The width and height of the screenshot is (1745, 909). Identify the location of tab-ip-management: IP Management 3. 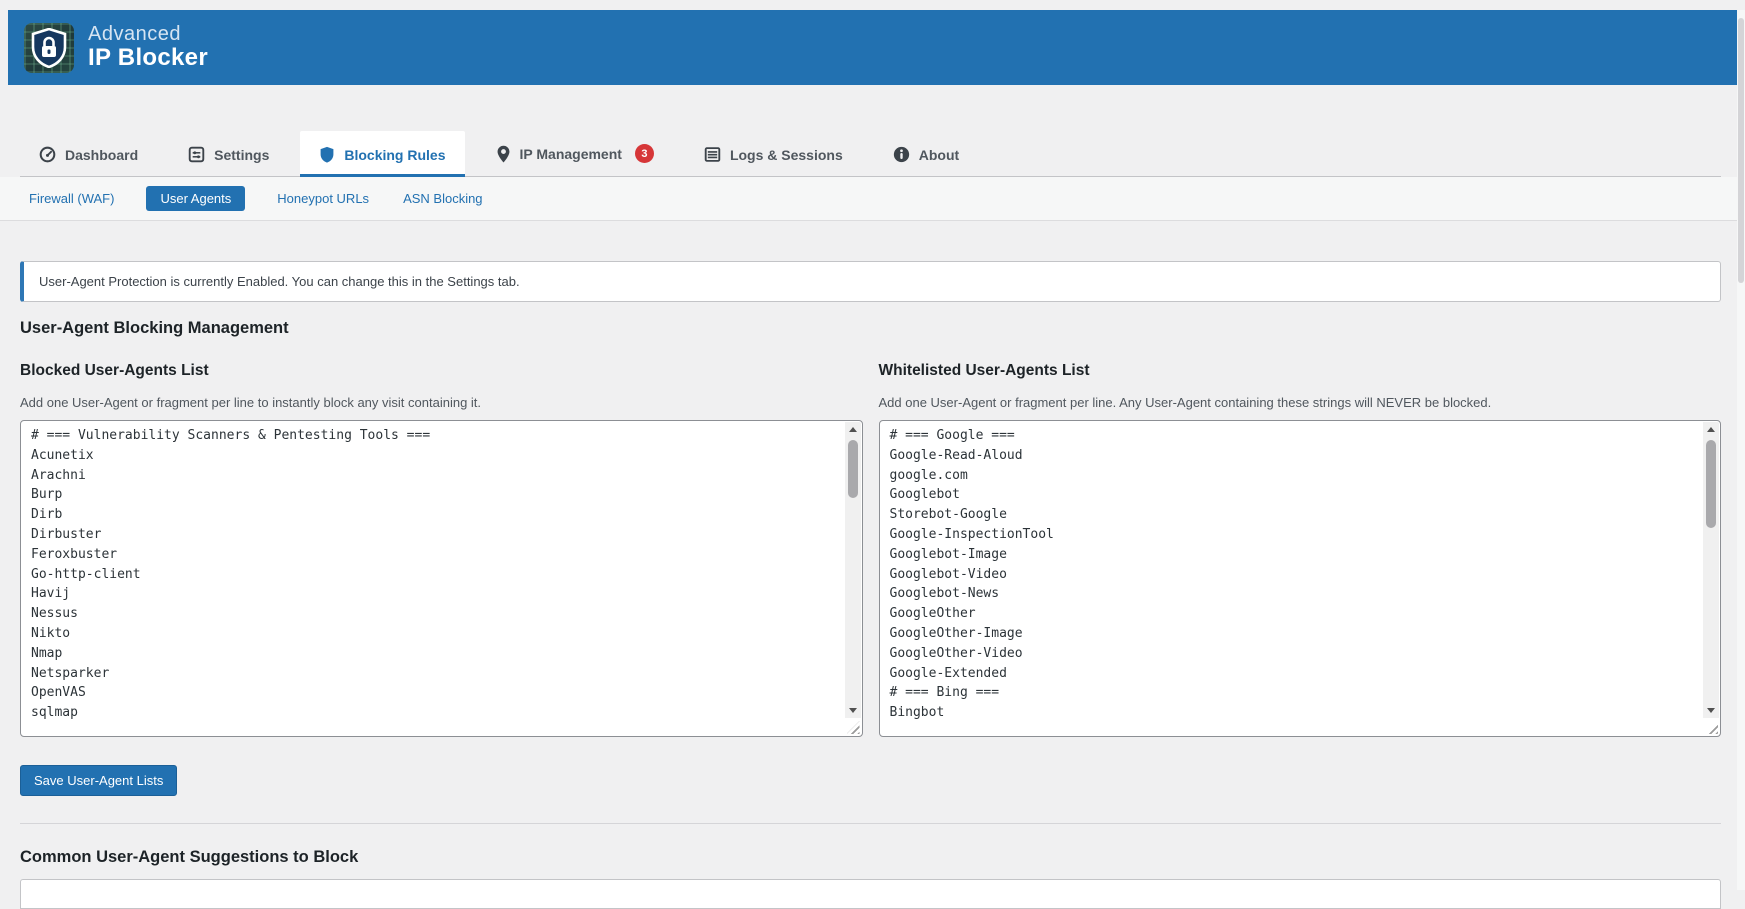
(575, 153).